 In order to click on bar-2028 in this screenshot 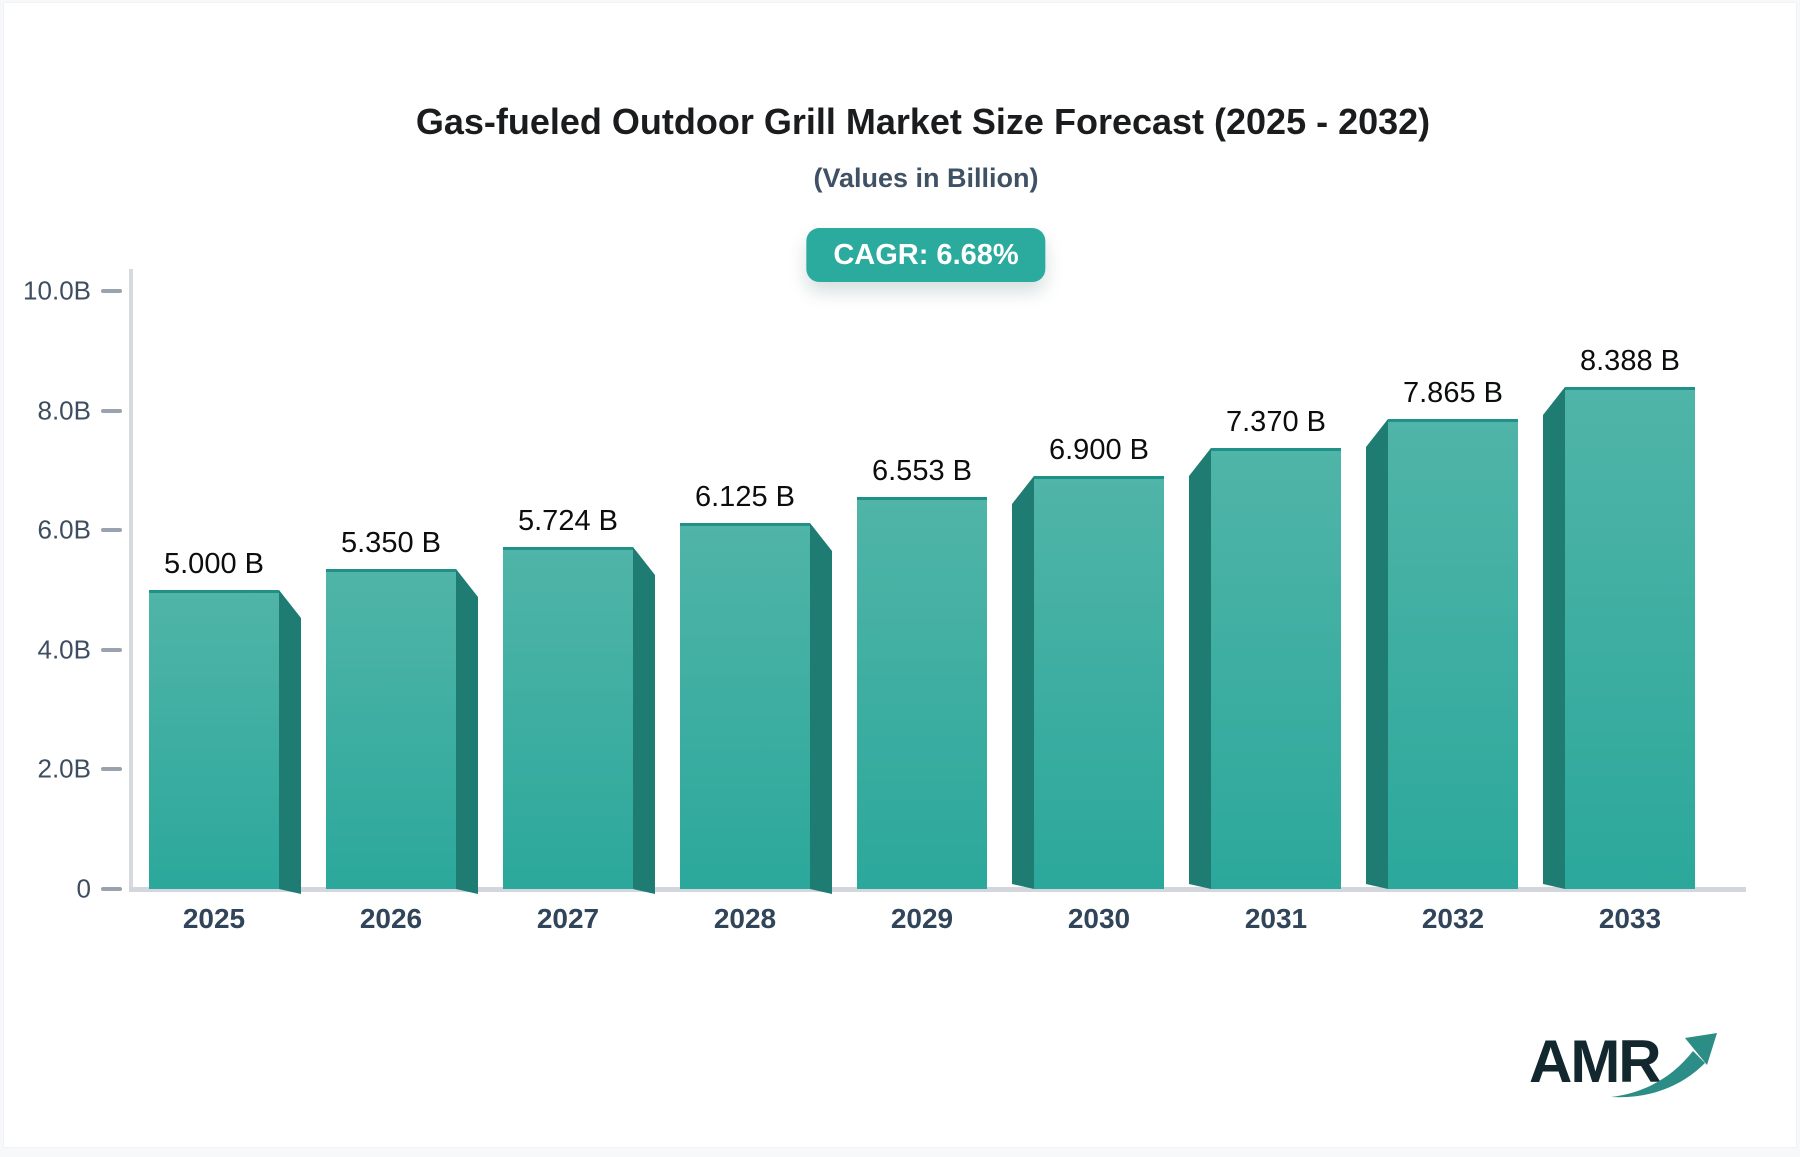, I will do `click(745, 706)`.